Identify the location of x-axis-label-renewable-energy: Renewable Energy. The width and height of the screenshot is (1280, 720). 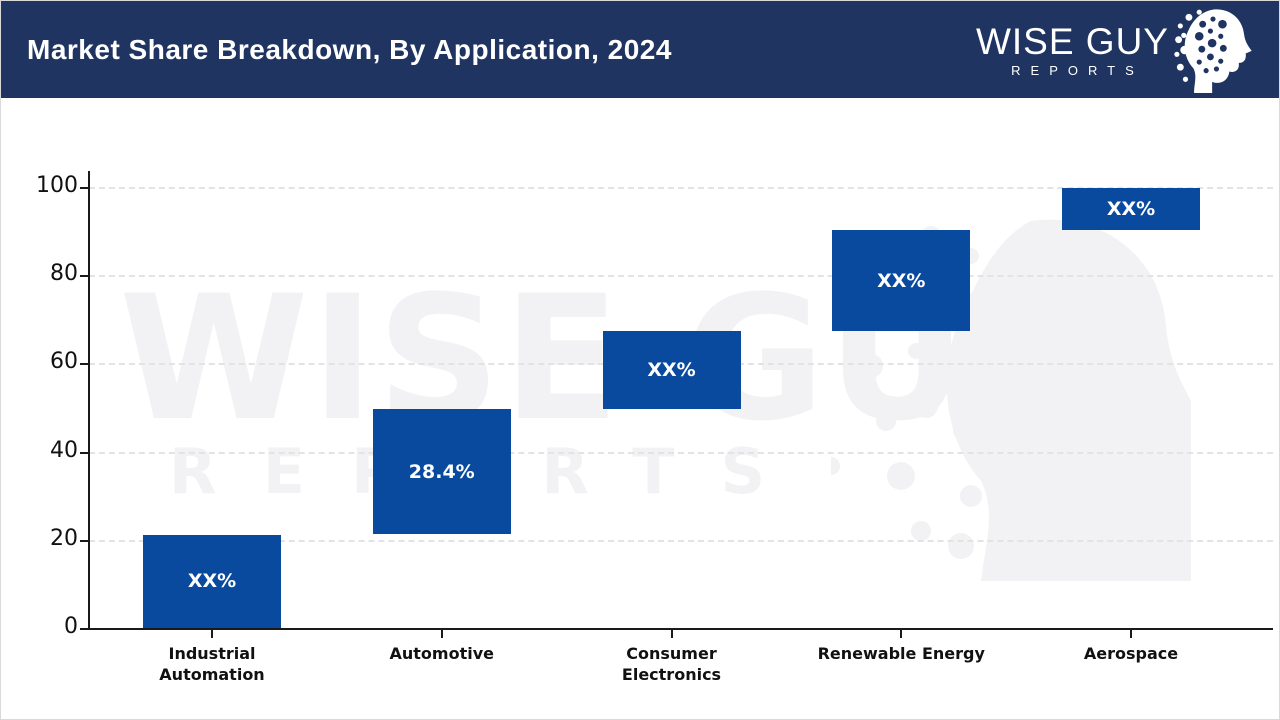
(901, 653).